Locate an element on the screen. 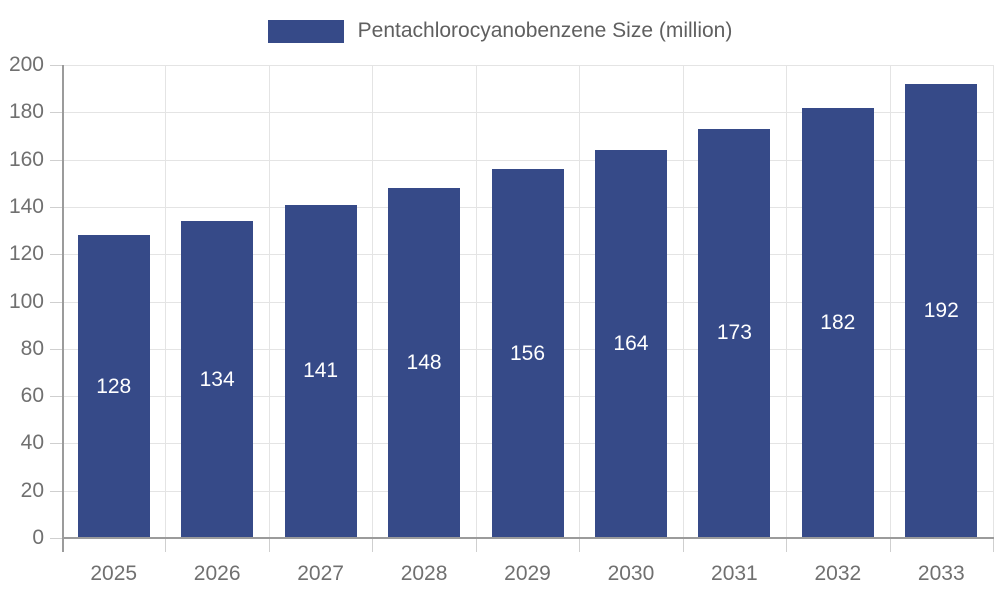 This screenshot has height=600, width=1000. y-axis-tick-label: 120 is located at coordinates (26, 254).